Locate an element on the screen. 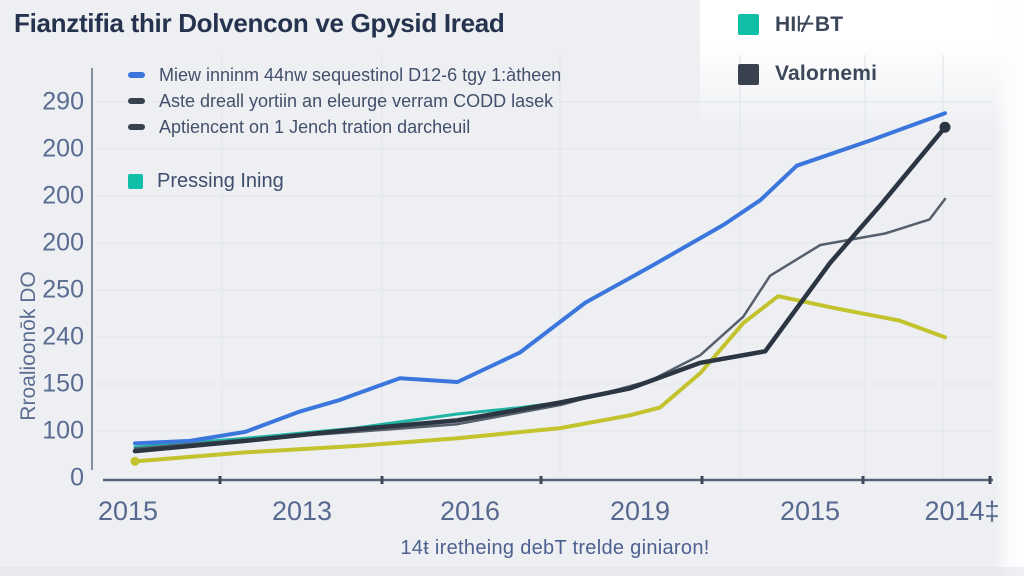 The height and width of the screenshot is (576, 1024). x-tick-label: 2014‡ is located at coordinates (962, 511).